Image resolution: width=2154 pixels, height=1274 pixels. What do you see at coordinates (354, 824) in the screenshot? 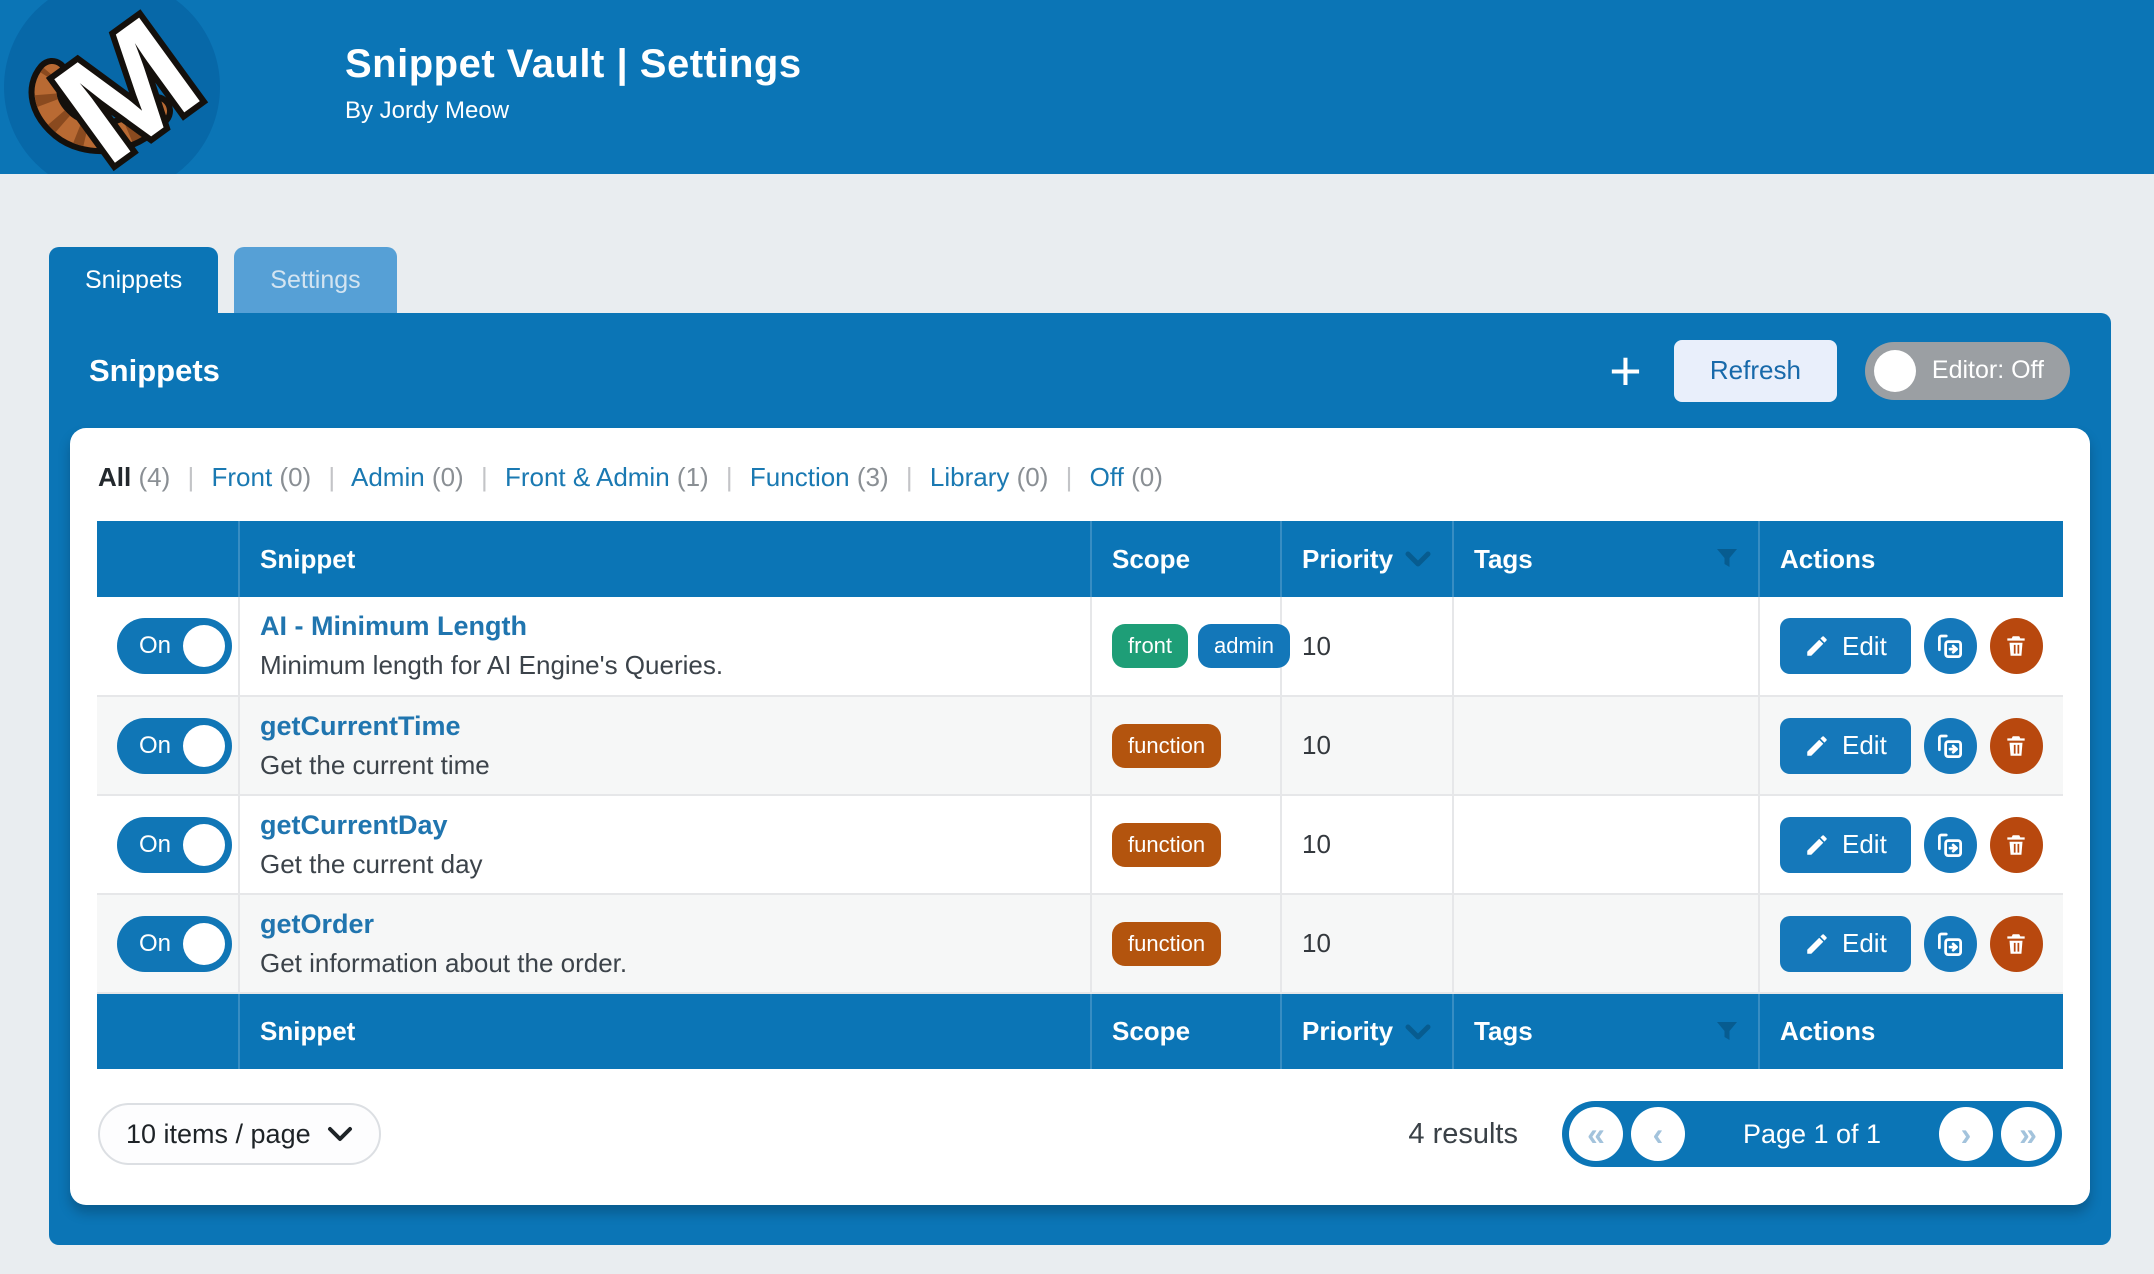
I see `snippet-title-link: getCurrentDay` at bounding box center [354, 824].